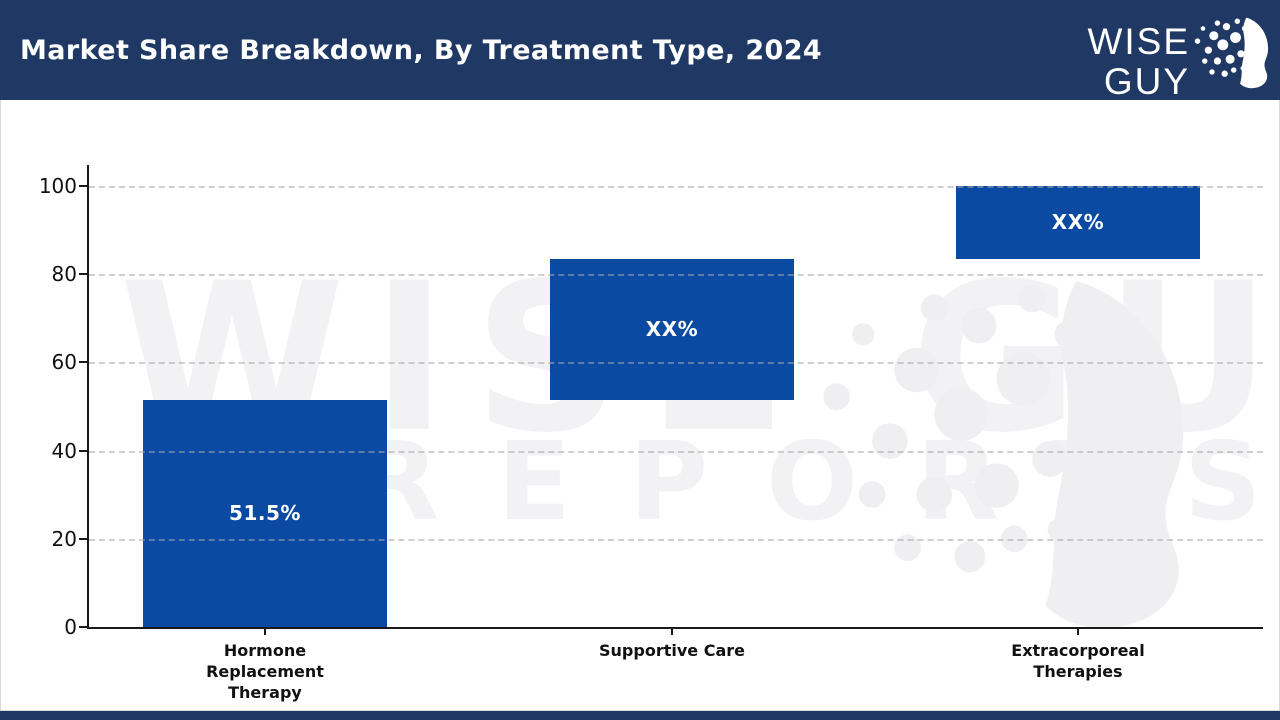  Describe the element at coordinates (265, 650) in the screenshot. I see `category-label-line: Hormone` at that location.